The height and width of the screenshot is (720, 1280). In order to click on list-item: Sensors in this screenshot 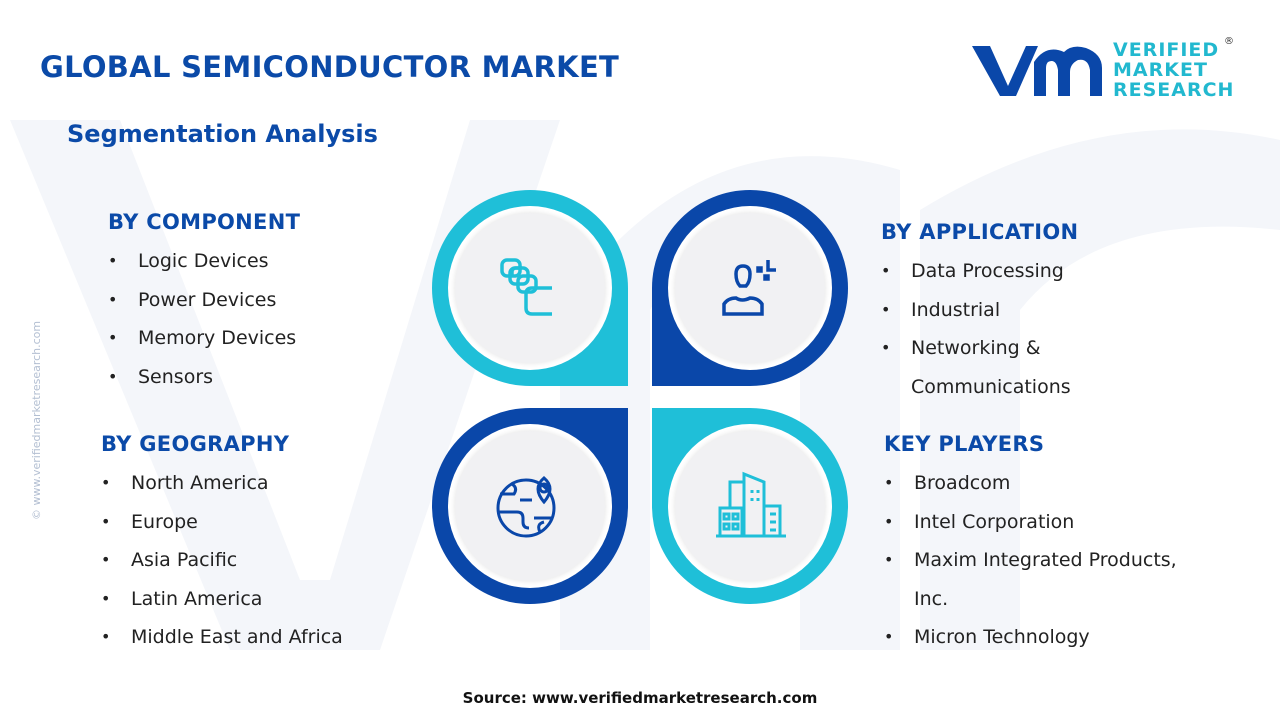, I will do `click(204, 377)`.